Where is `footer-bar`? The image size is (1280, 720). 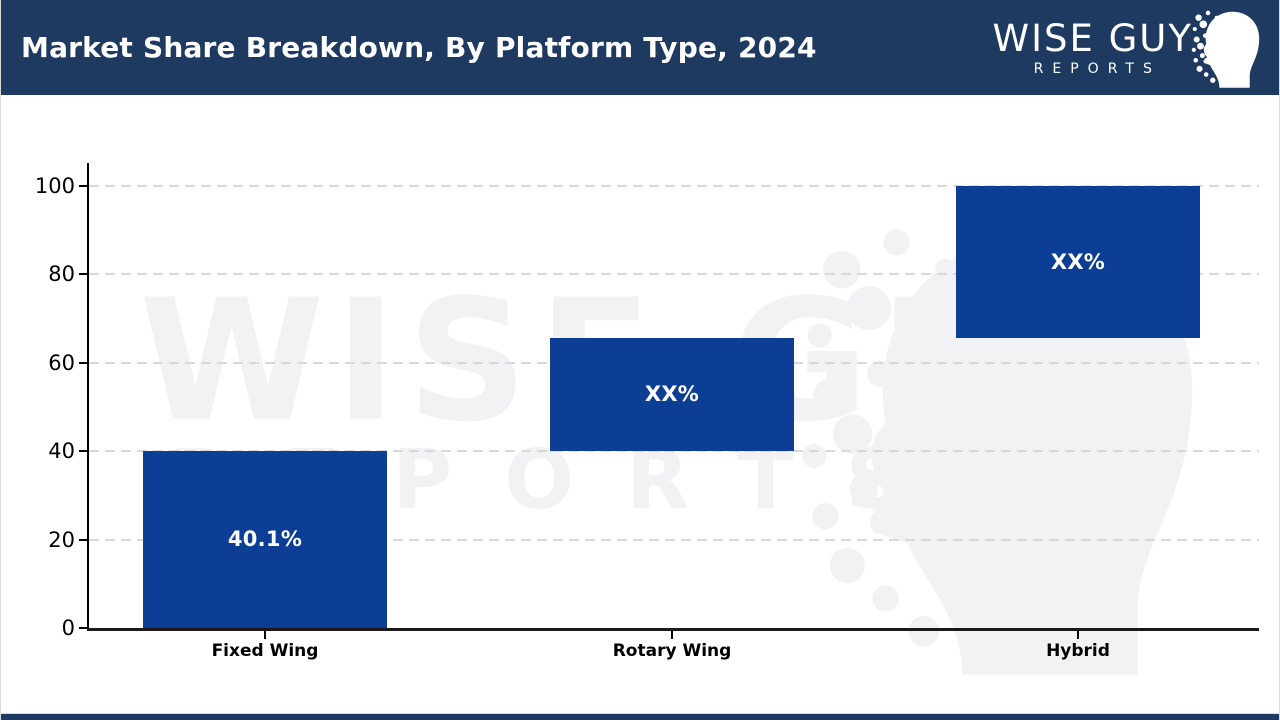 footer-bar is located at coordinates (640, 716).